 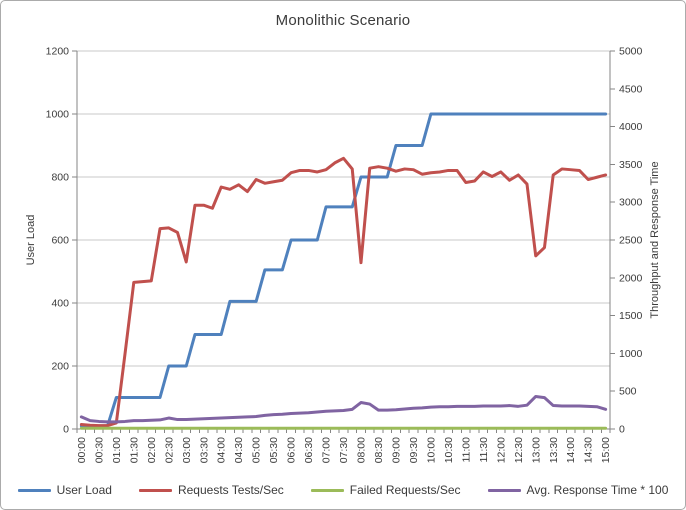 I want to click on x-tick-label: 12:30, so click(x=519, y=450).